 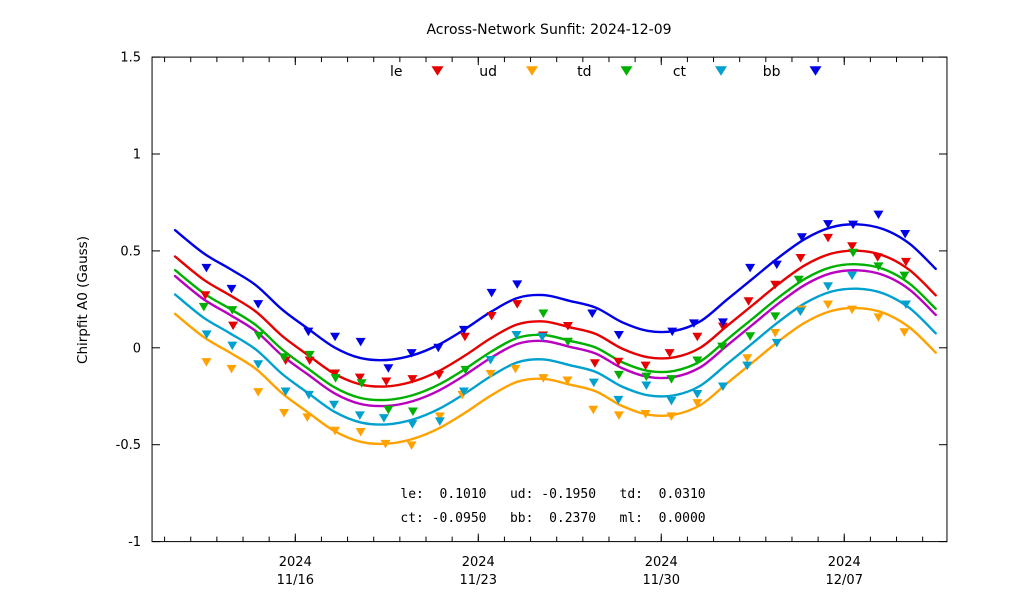 I want to click on x-tick-label-year: 2024, so click(x=661, y=562).